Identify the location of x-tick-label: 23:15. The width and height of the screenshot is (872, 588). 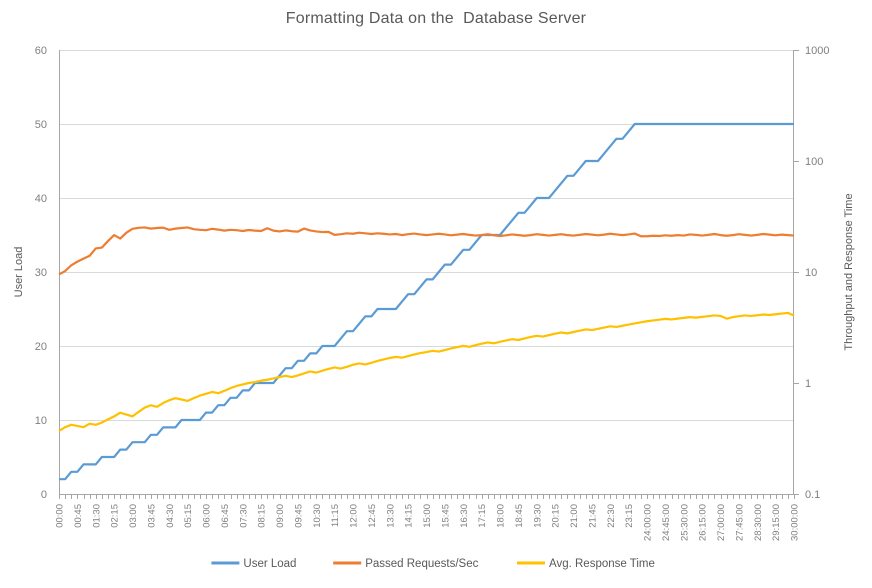
(629, 516).